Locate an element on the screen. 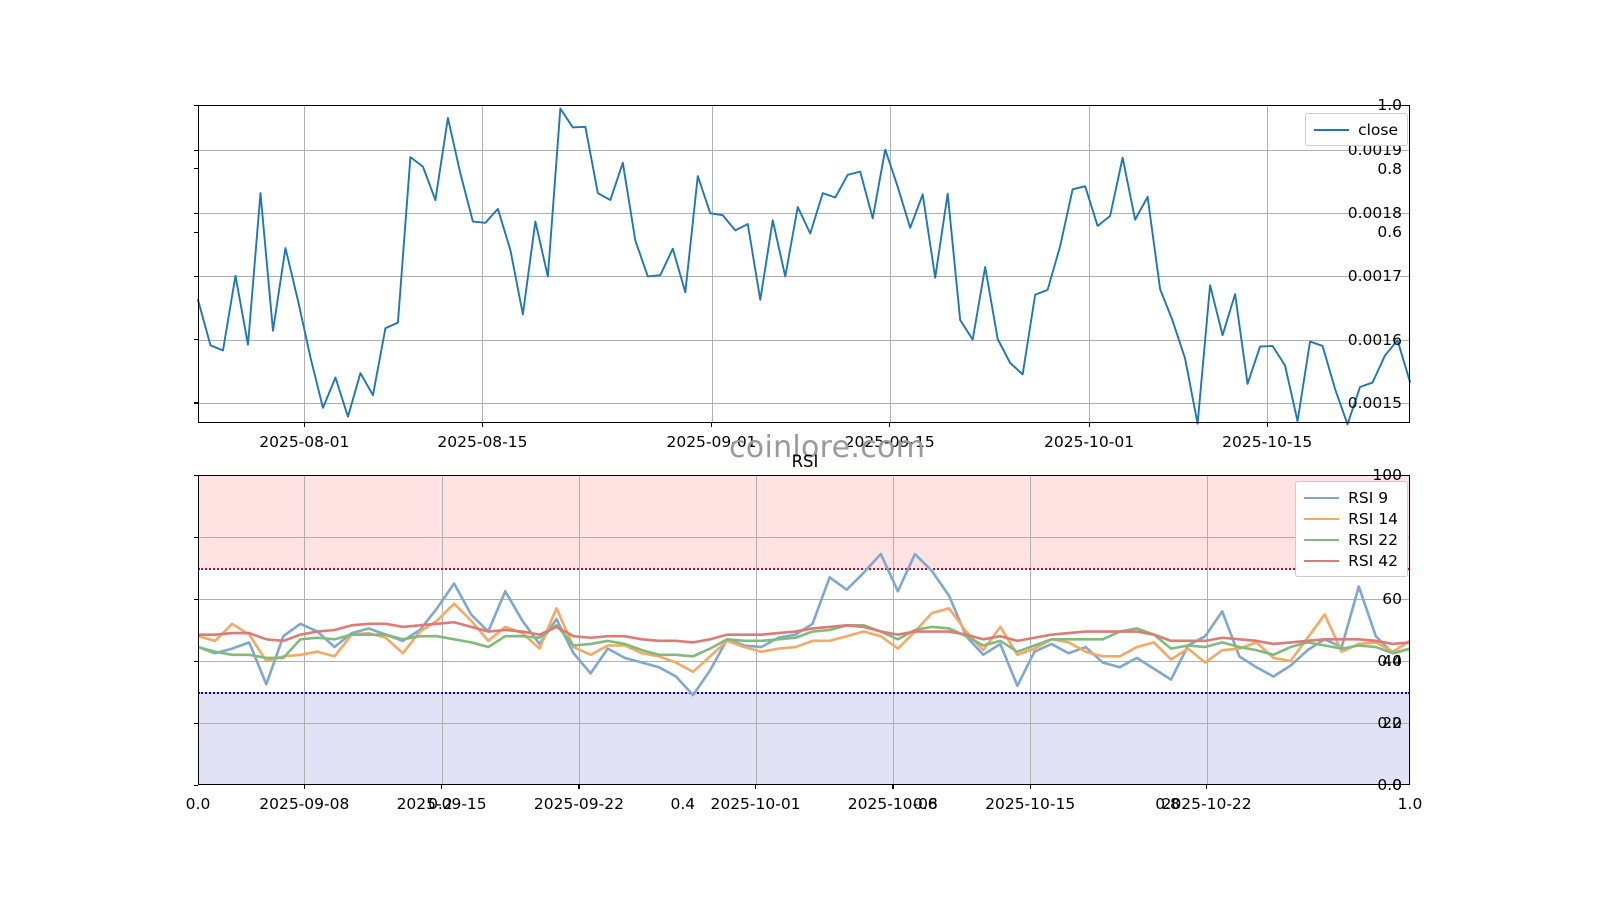 The width and height of the screenshot is (1600, 900). legend-label: close is located at coordinates (1378, 129).